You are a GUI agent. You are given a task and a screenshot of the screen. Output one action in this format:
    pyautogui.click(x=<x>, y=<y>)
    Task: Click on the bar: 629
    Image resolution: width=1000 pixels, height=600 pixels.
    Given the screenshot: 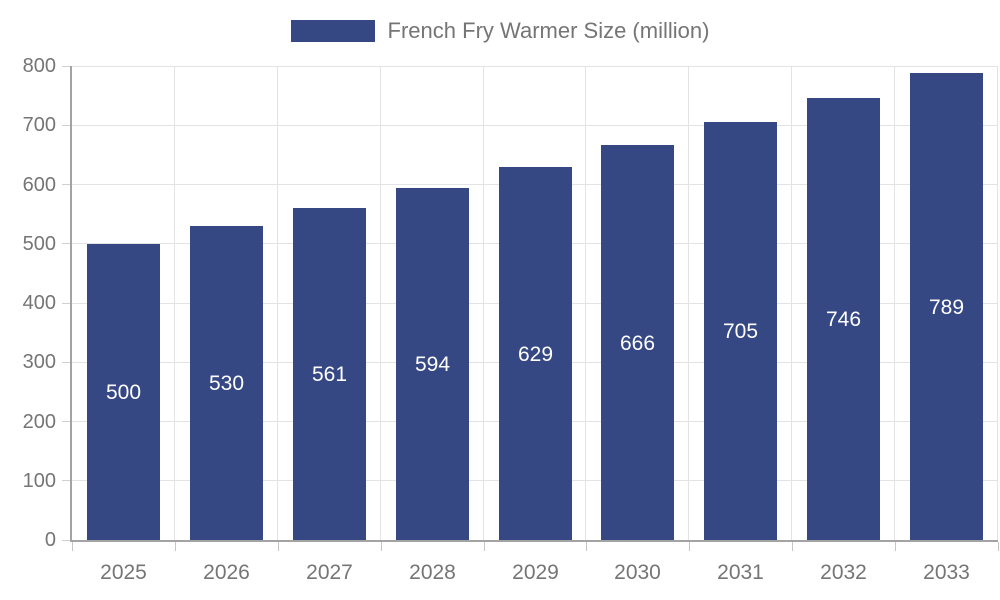 What is the action you would take?
    pyautogui.click(x=535, y=353)
    